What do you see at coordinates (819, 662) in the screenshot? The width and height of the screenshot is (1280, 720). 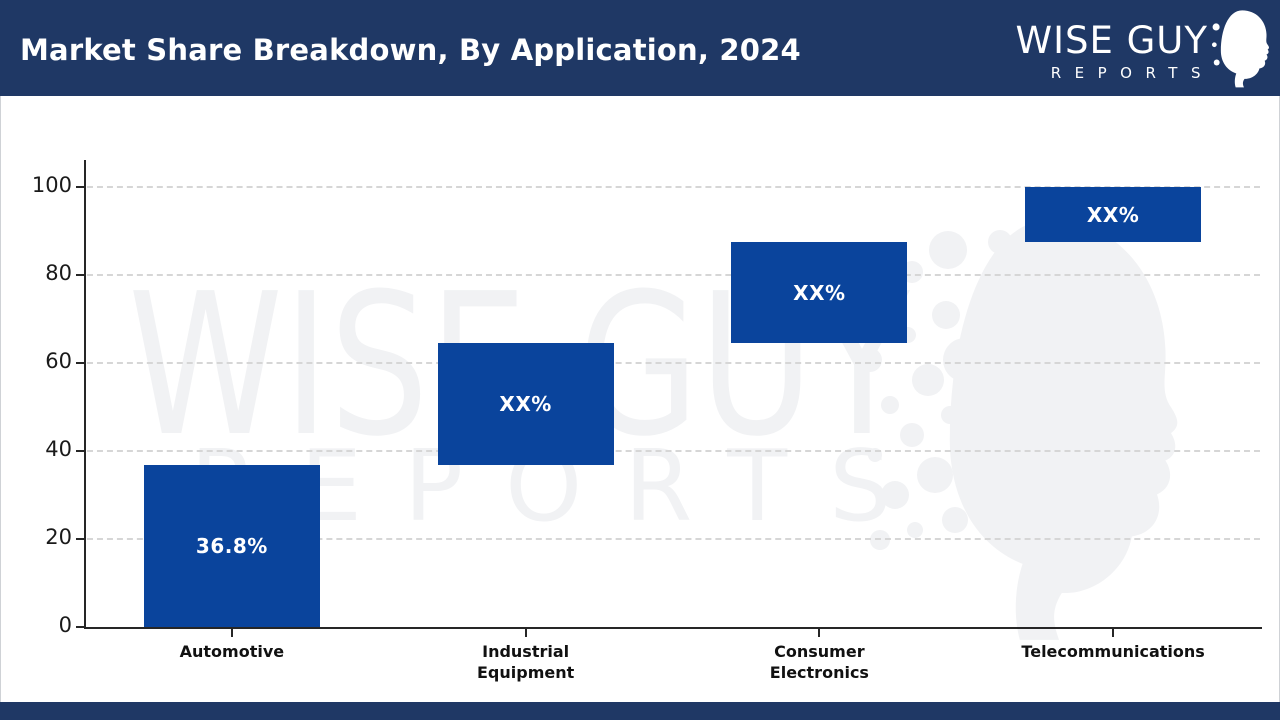 I see `x-axis-label: Consumer Electronics` at bounding box center [819, 662].